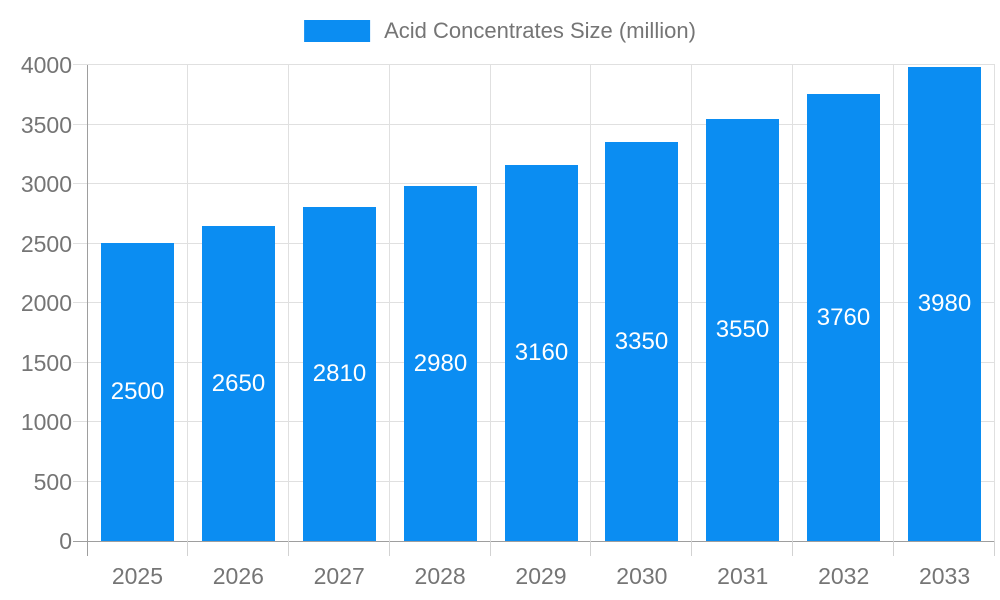  What do you see at coordinates (743, 576) in the screenshot?
I see `x-axis-category-label: 2031` at bounding box center [743, 576].